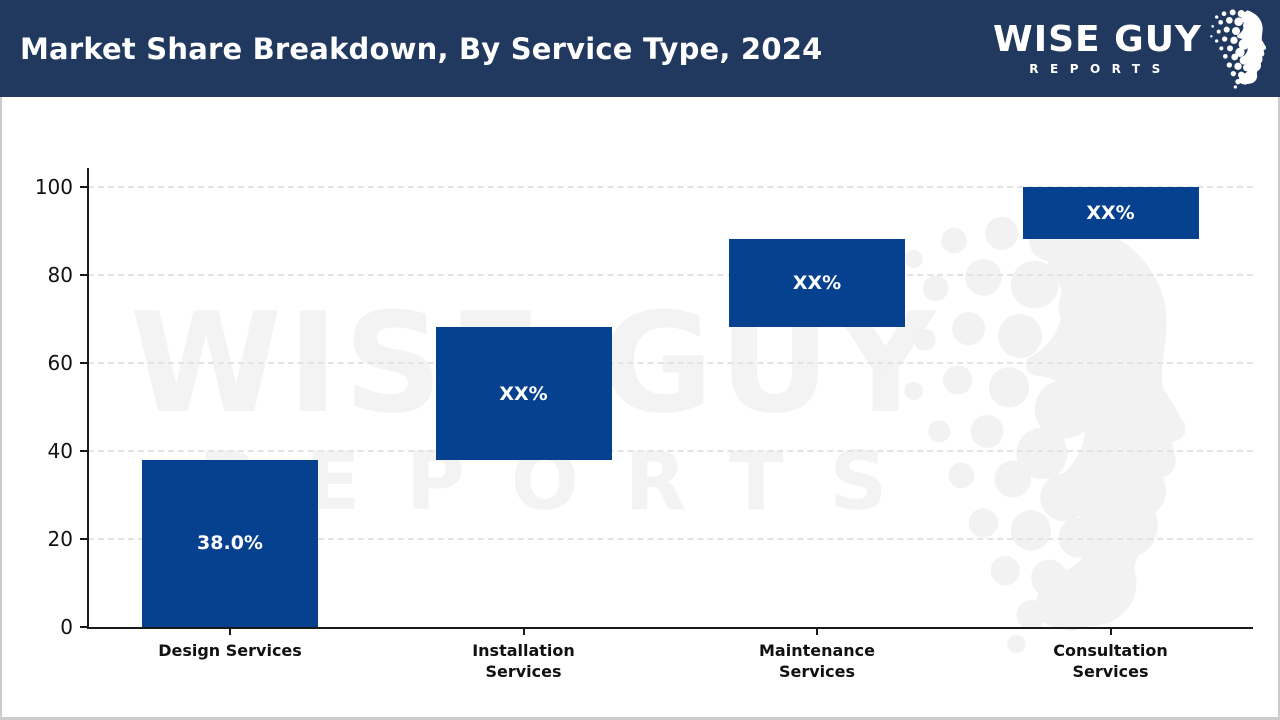 Image resolution: width=1280 pixels, height=720 pixels. I want to click on y-tick-label-20: 20, so click(60, 538).